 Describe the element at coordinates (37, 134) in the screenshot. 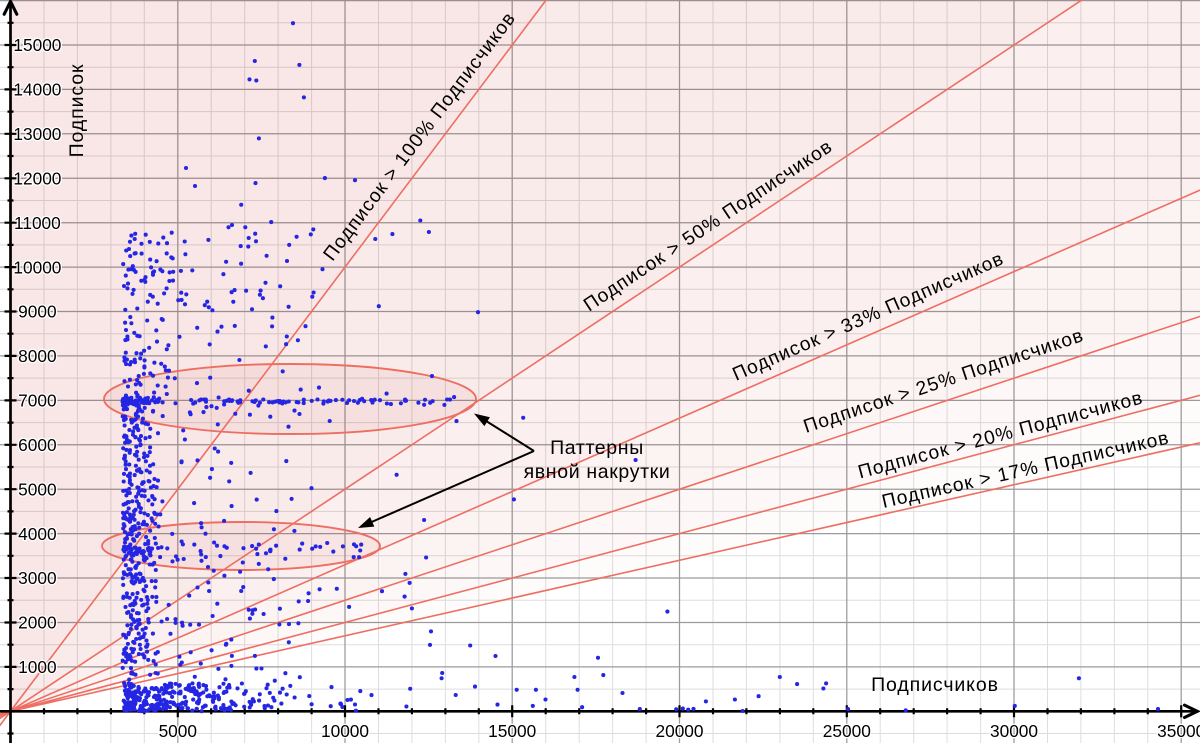

I see `svg-text: 13000` at that location.